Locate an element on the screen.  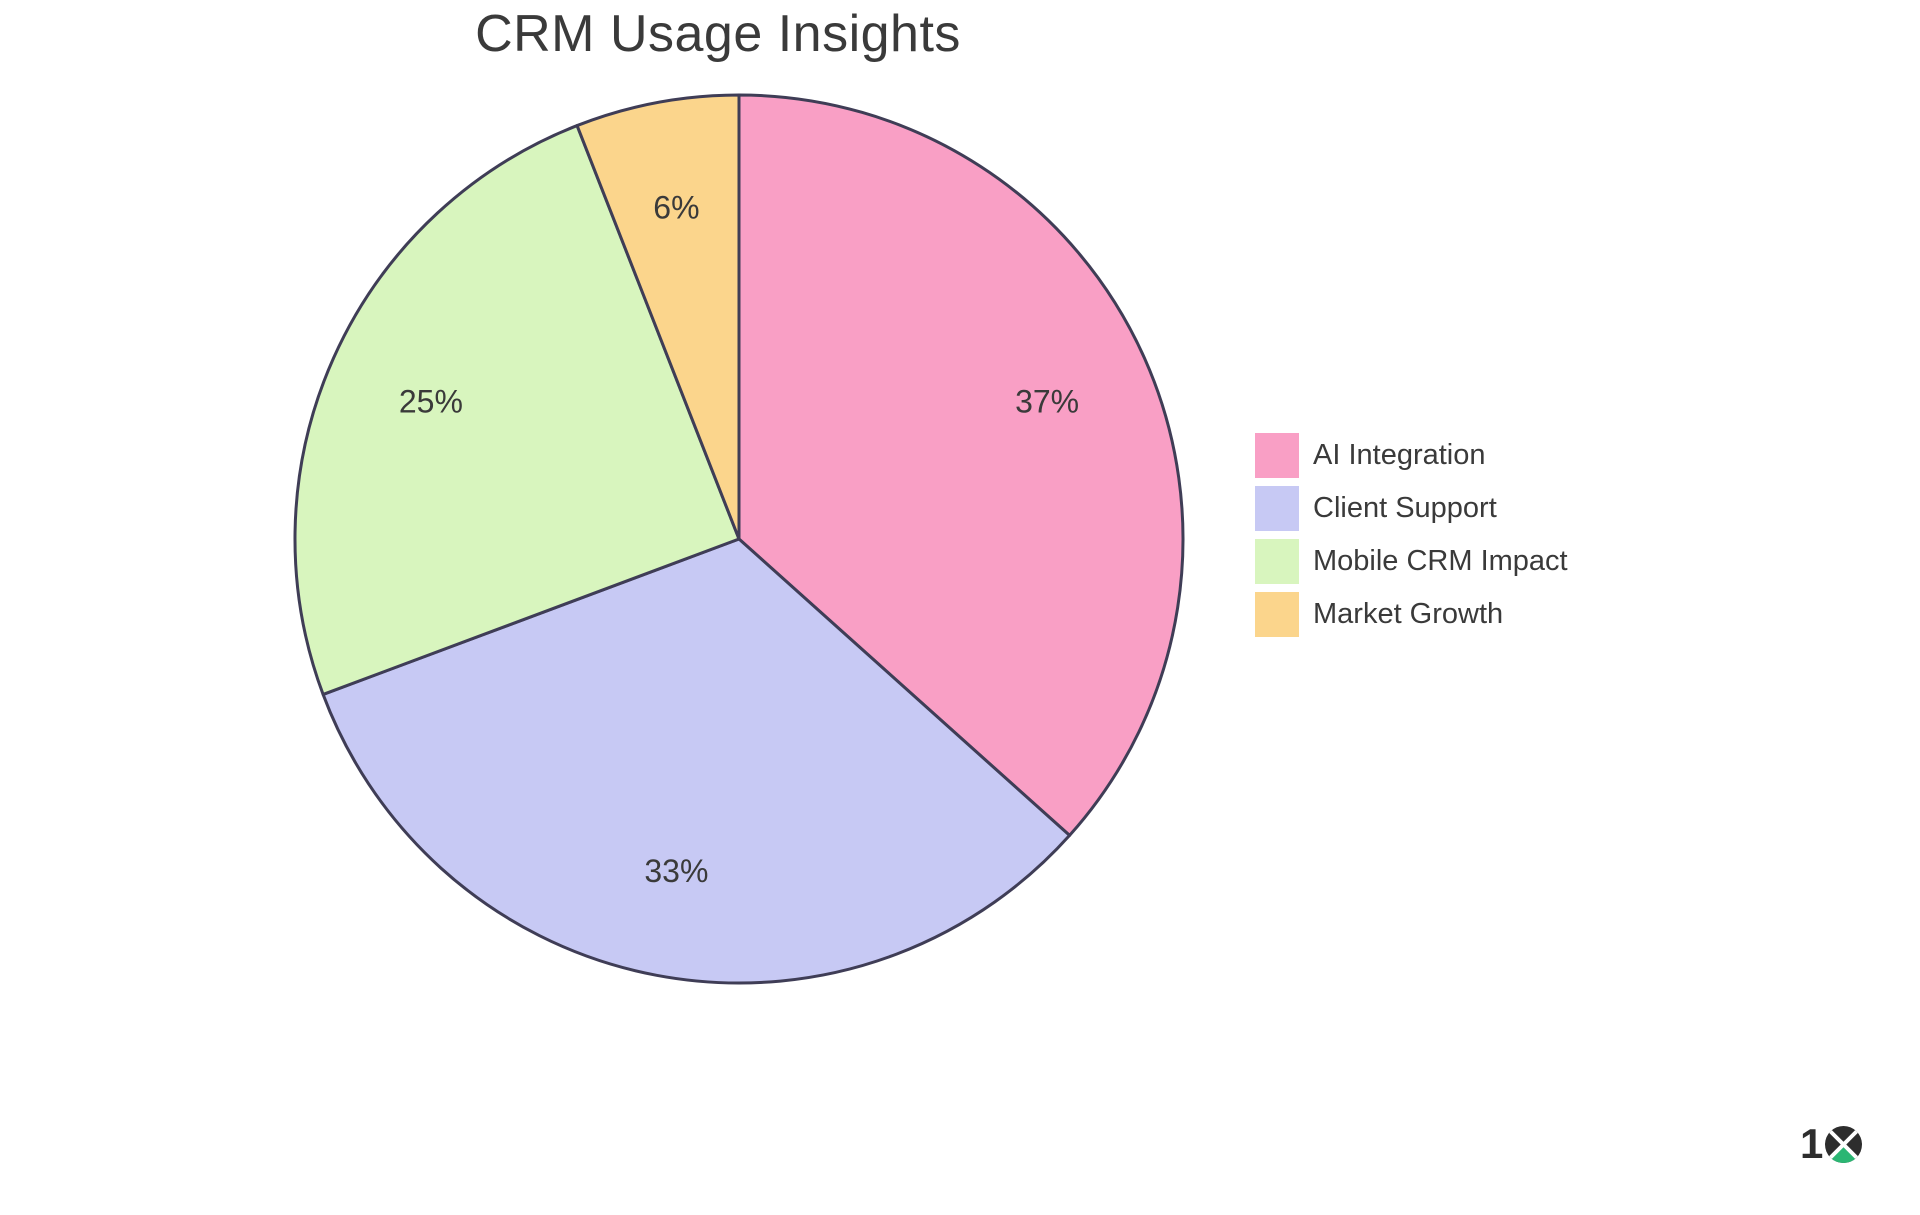
brand-logo-icon is located at coordinates (1844, 1144).